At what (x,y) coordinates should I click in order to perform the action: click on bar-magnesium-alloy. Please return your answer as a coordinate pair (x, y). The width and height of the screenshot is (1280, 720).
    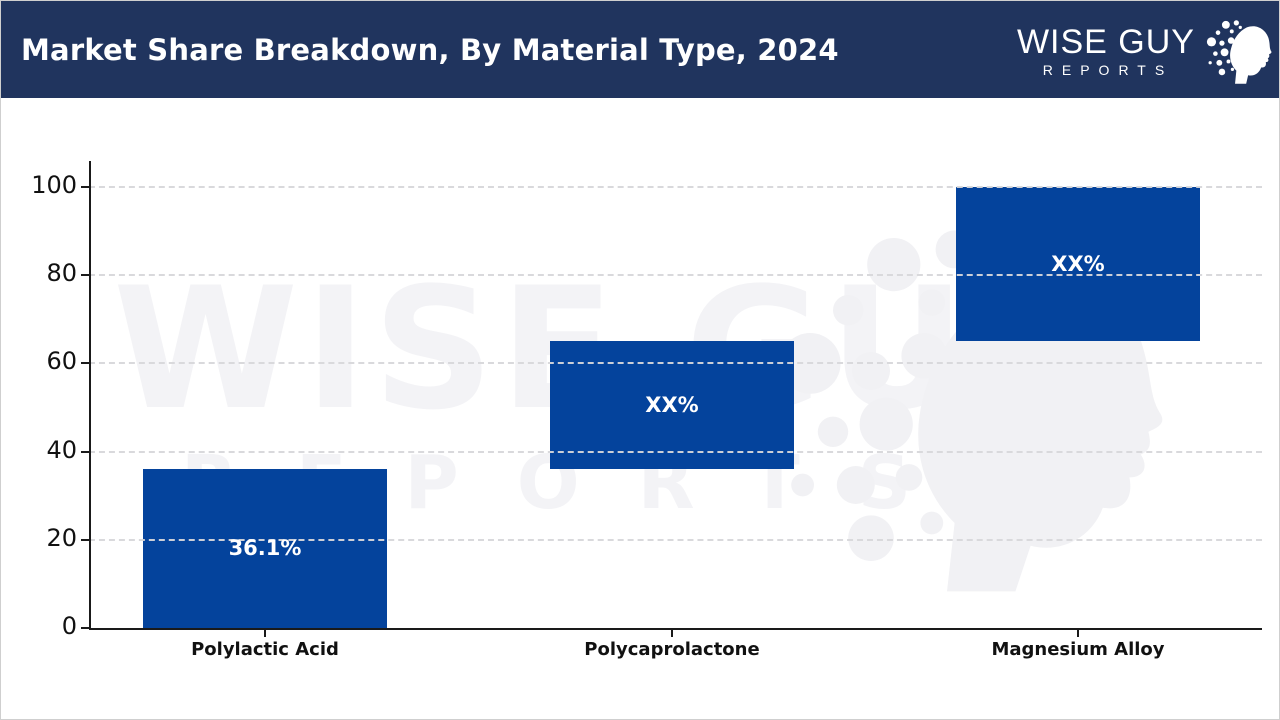
    Looking at the image, I should click on (1078, 264).